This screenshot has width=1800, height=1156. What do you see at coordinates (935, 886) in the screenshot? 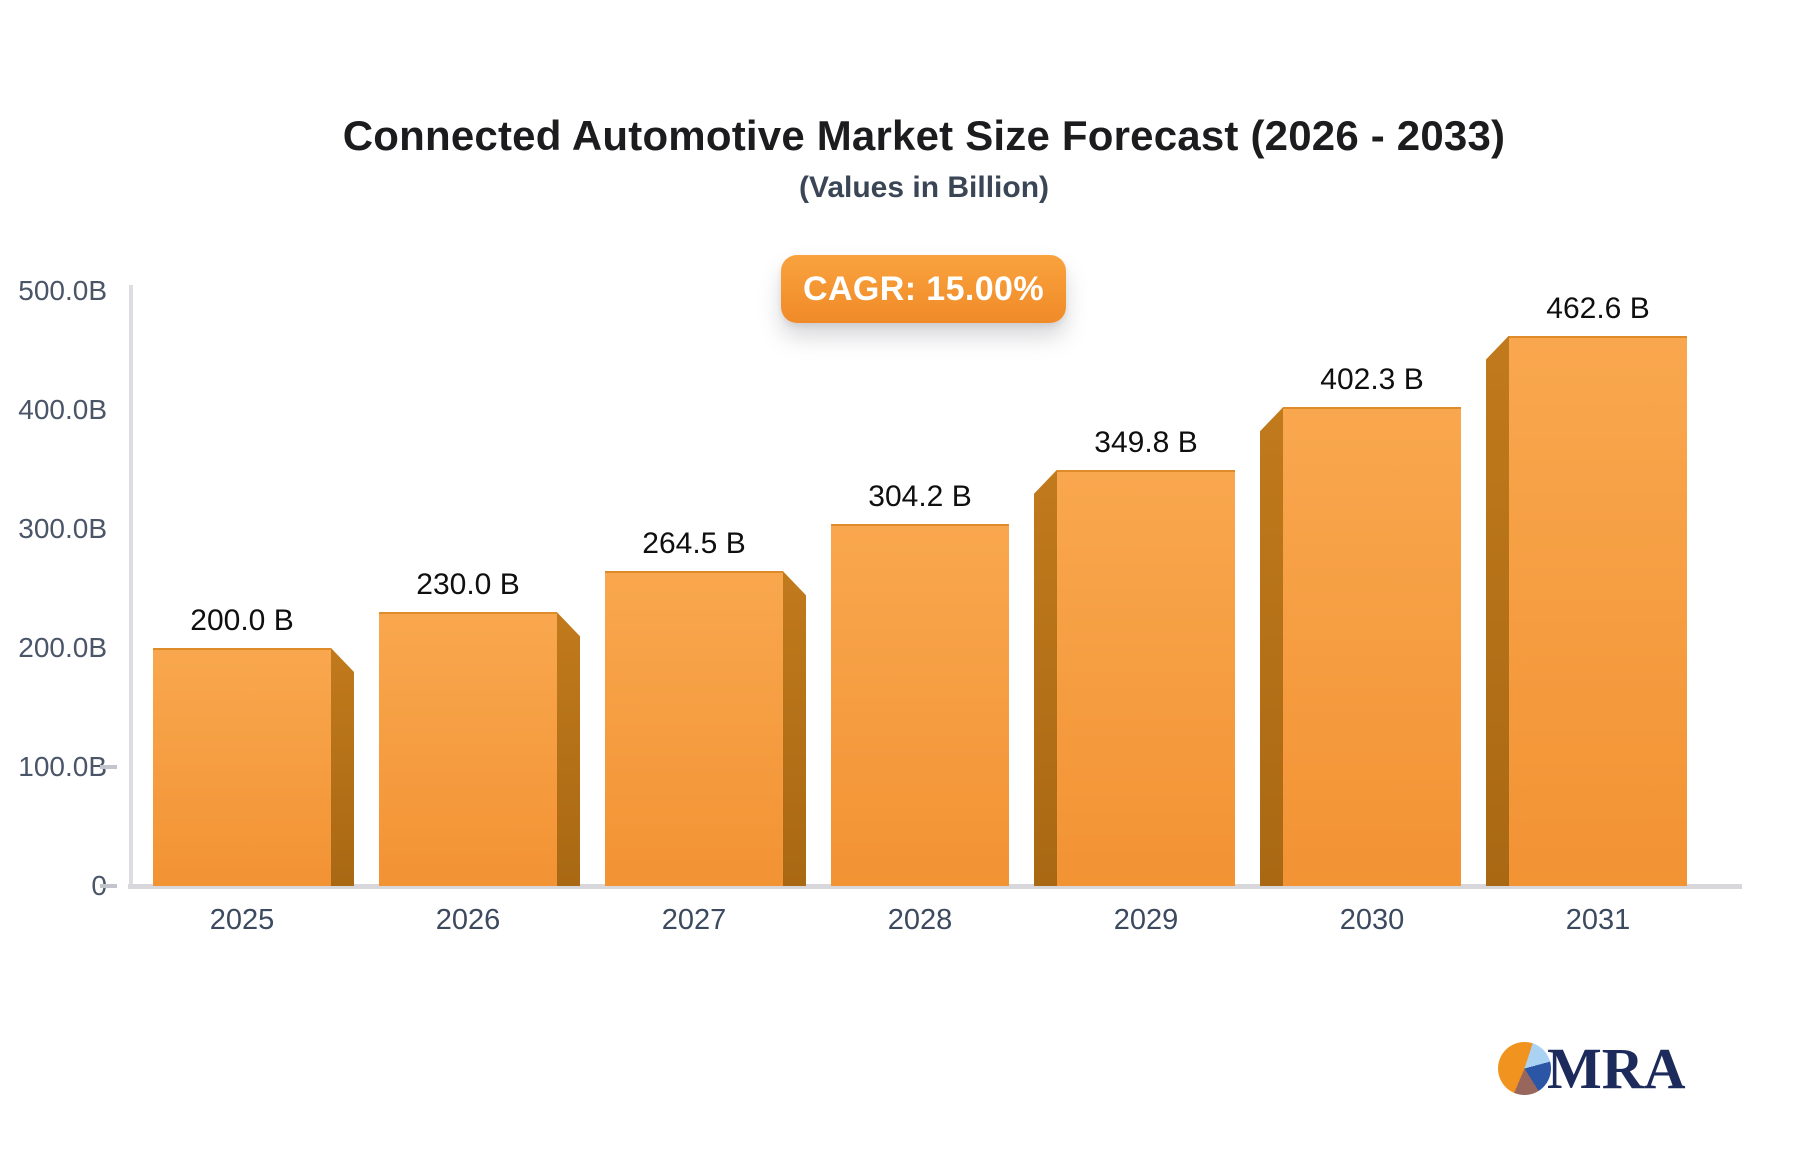
I see `x-axis-baseline` at bounding box center [935, 886].